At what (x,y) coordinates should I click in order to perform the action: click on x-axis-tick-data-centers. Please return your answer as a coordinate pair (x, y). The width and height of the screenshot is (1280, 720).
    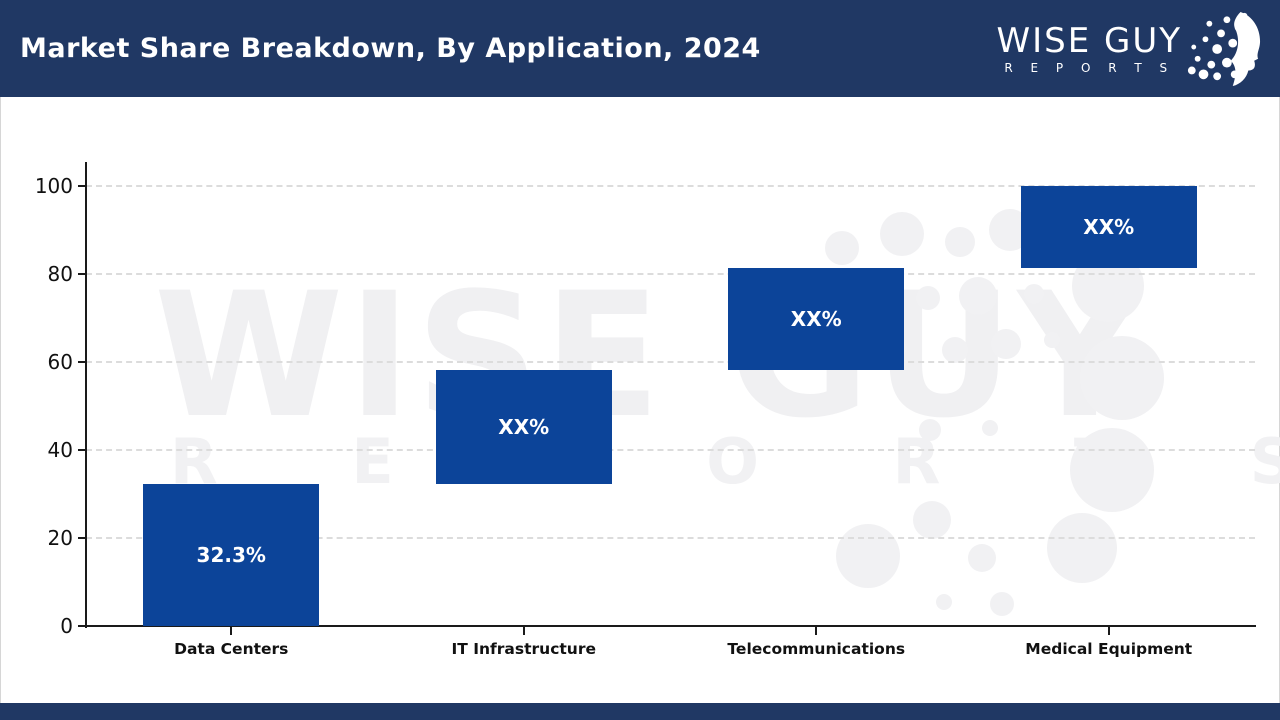
    Looking at the image, I should click on (231, 631).